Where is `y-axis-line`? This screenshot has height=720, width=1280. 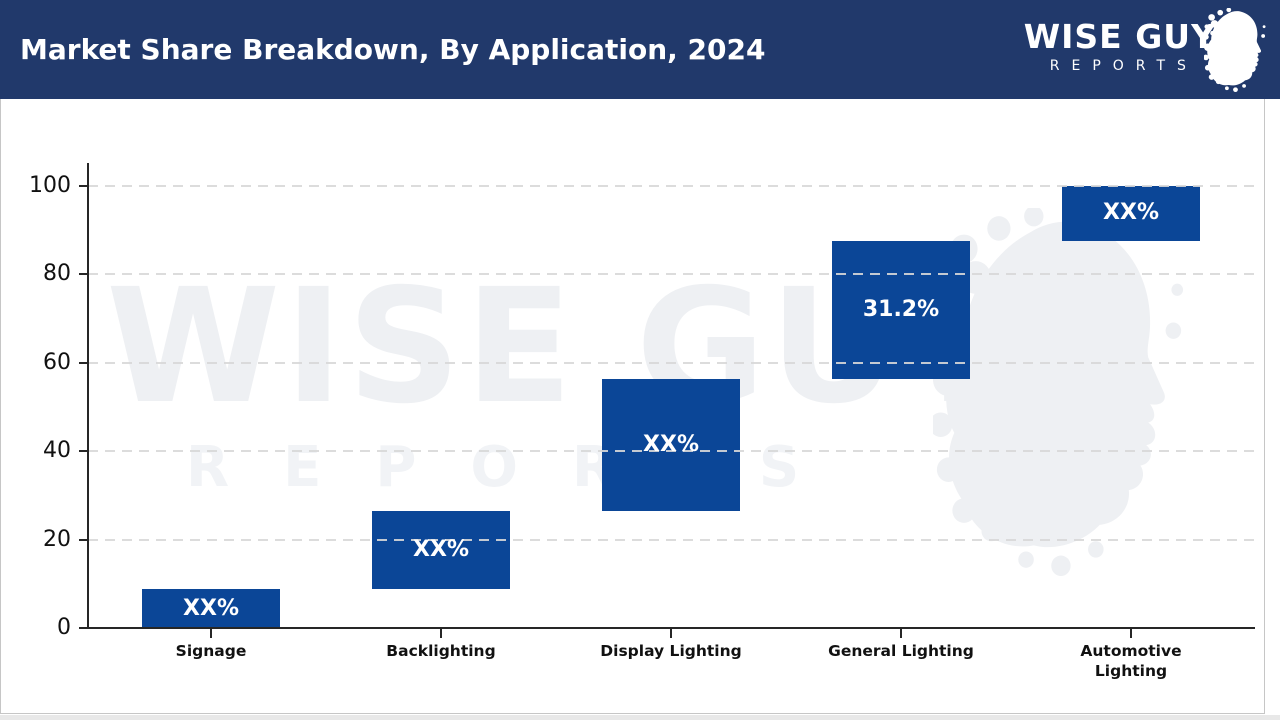
y-axis-line is located at coordinates (88, 396).